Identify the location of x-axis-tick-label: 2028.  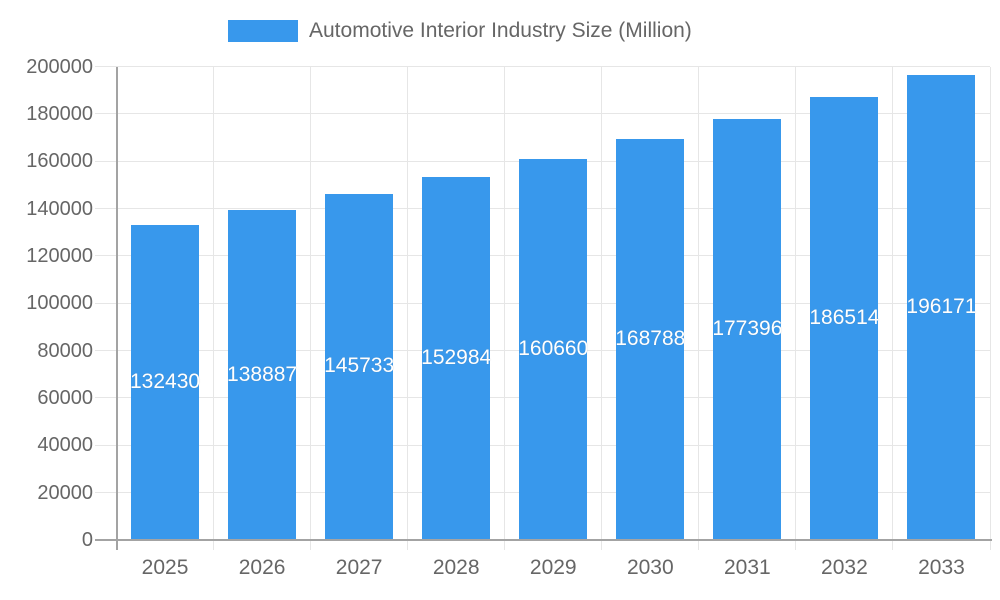
(456, 567).